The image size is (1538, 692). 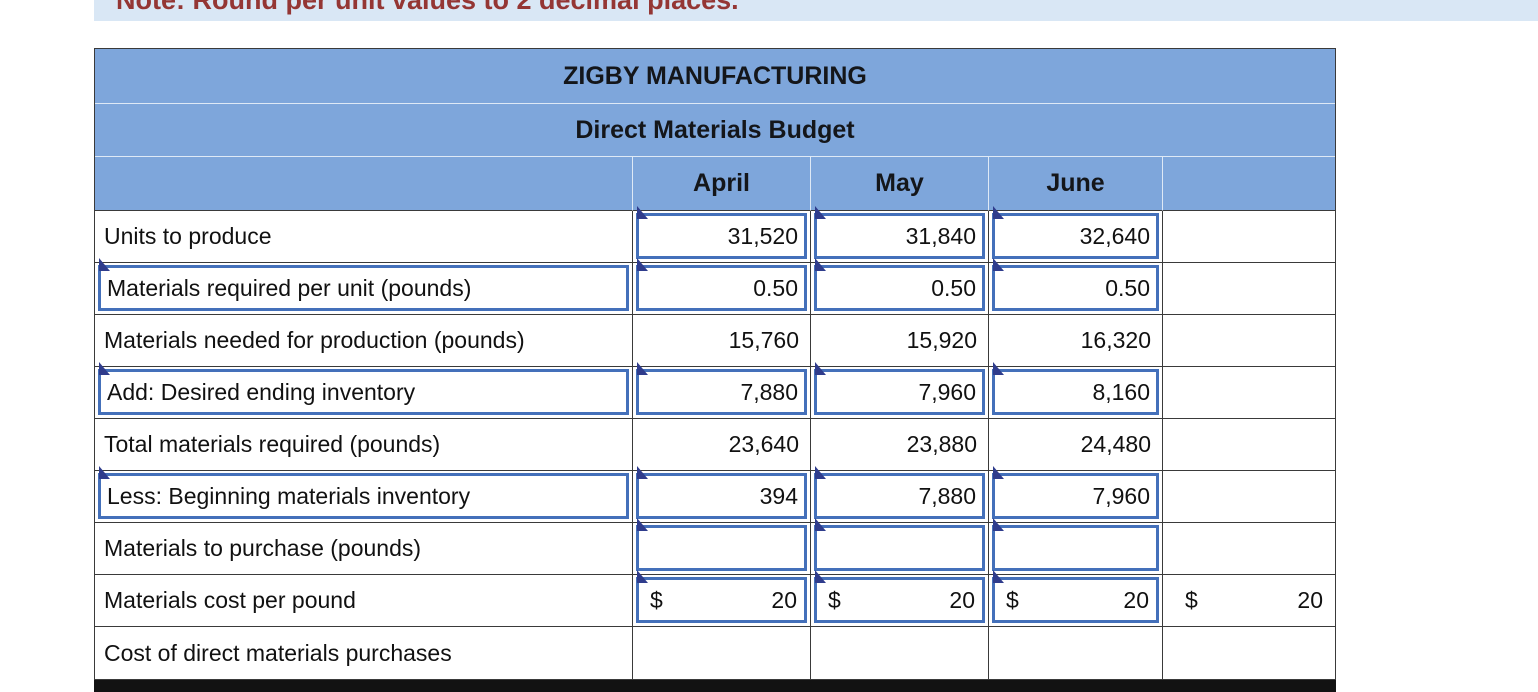 I want to click on cell-april: 23,640, so click(x=722, y=445).